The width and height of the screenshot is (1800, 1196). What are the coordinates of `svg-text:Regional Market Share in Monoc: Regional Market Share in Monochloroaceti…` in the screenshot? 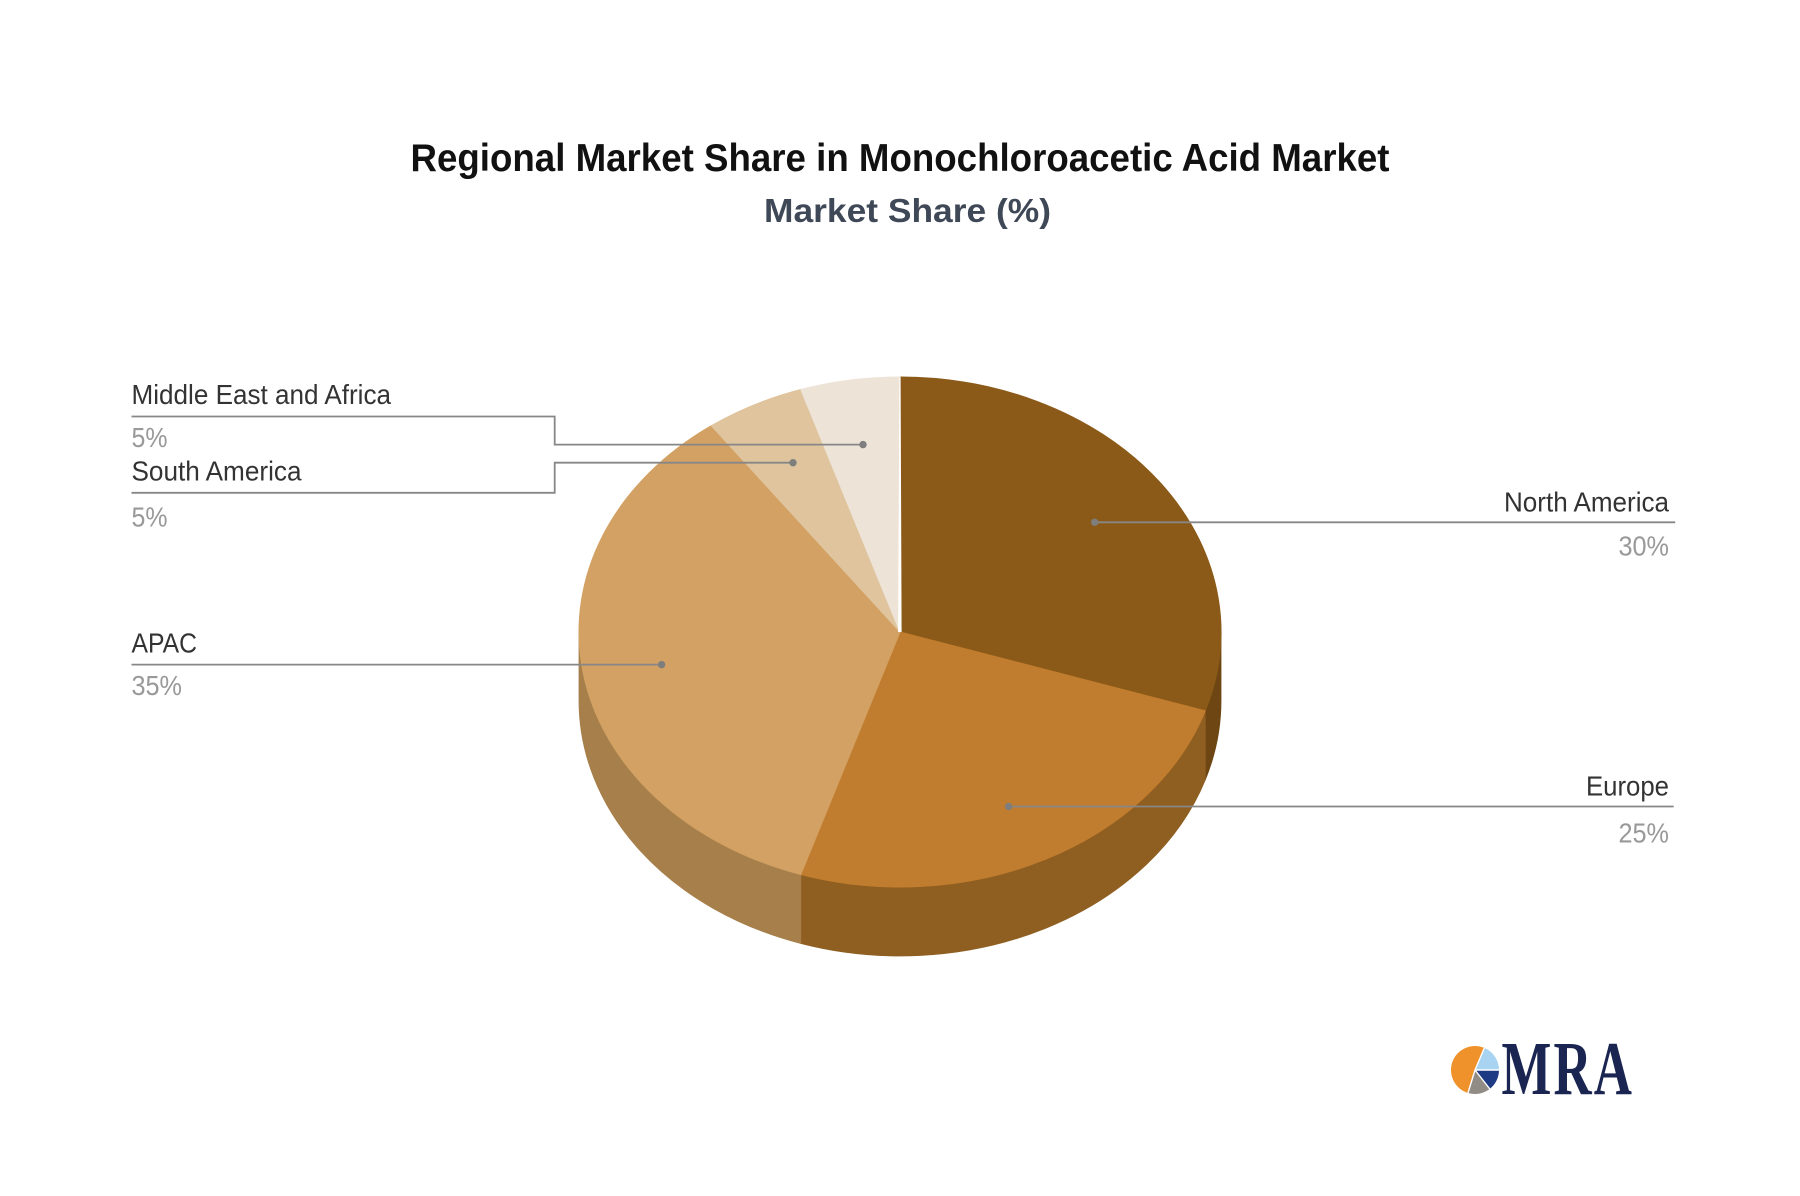 It's located at (900, 158).